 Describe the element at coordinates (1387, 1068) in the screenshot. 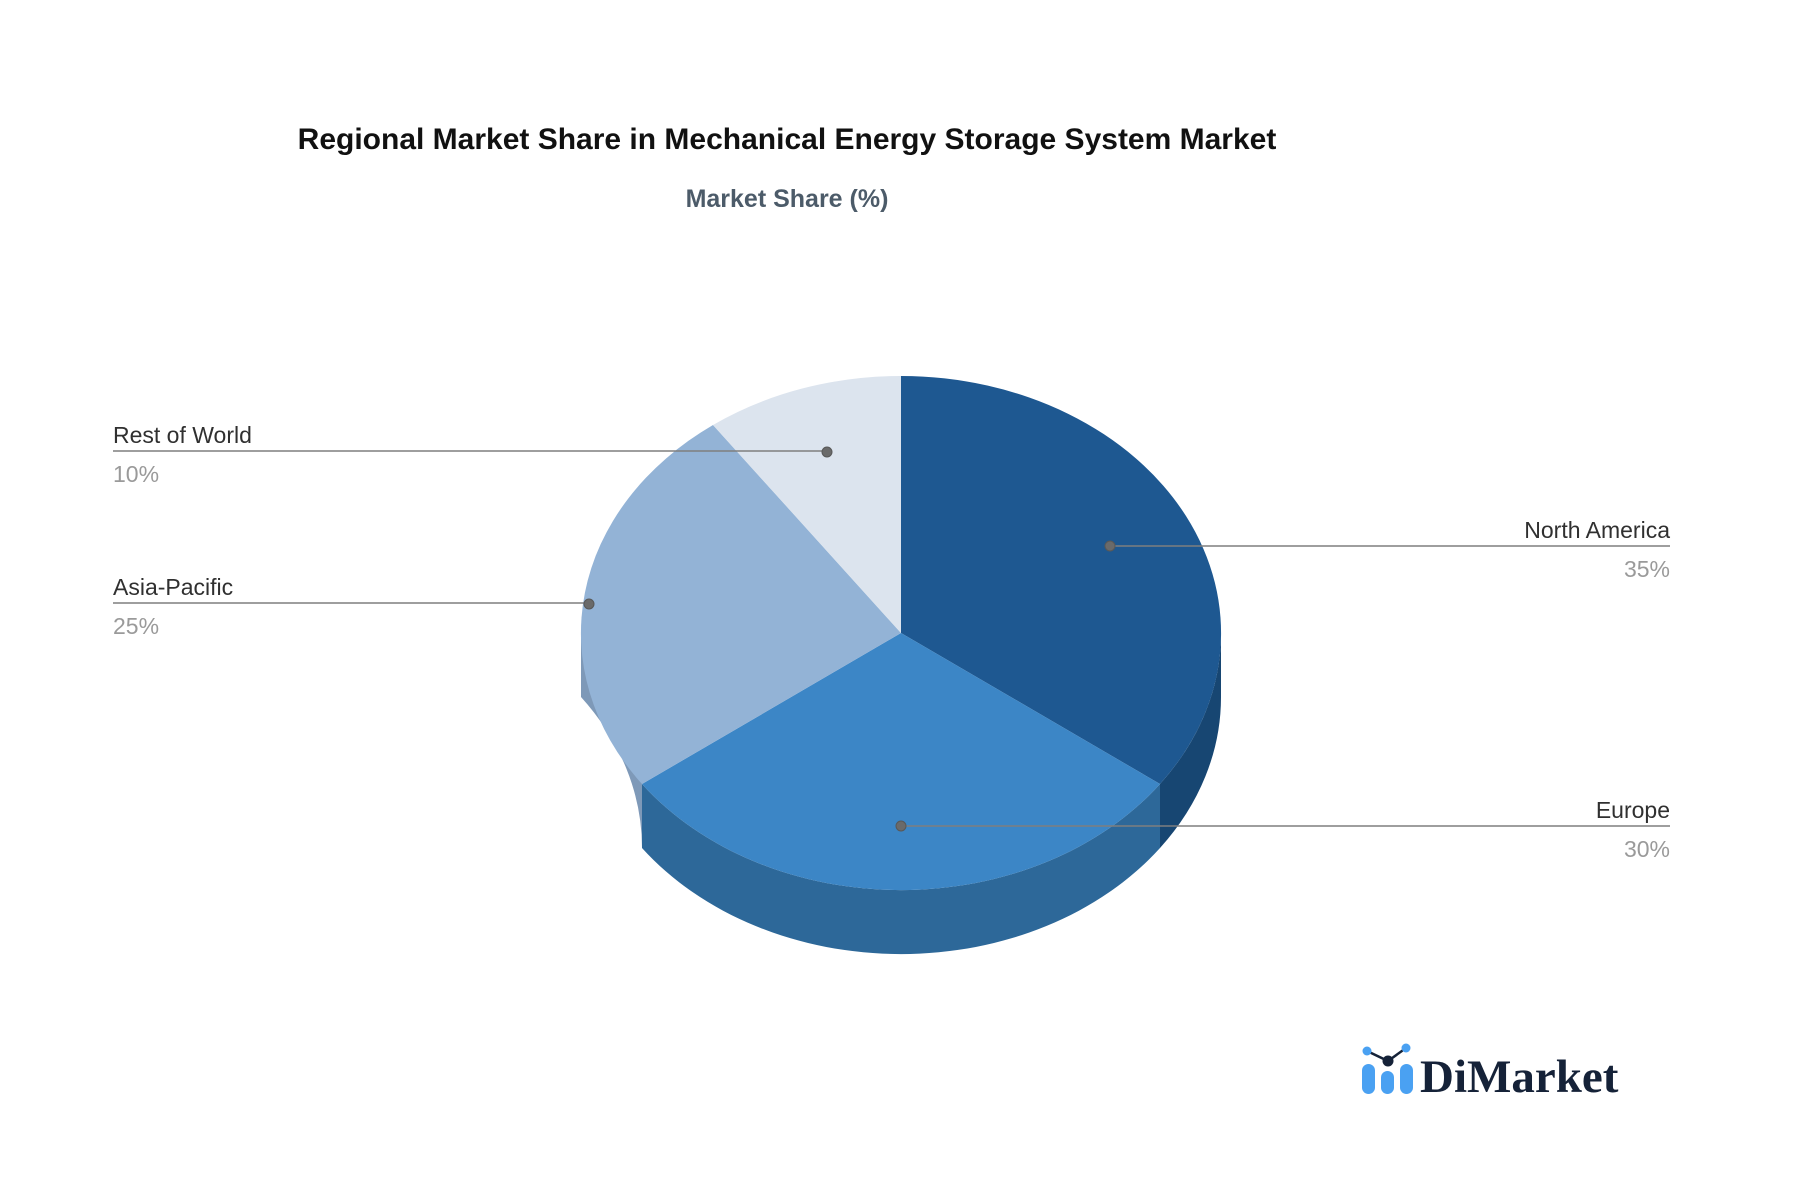

I see `bar-chart-icon` at that location.